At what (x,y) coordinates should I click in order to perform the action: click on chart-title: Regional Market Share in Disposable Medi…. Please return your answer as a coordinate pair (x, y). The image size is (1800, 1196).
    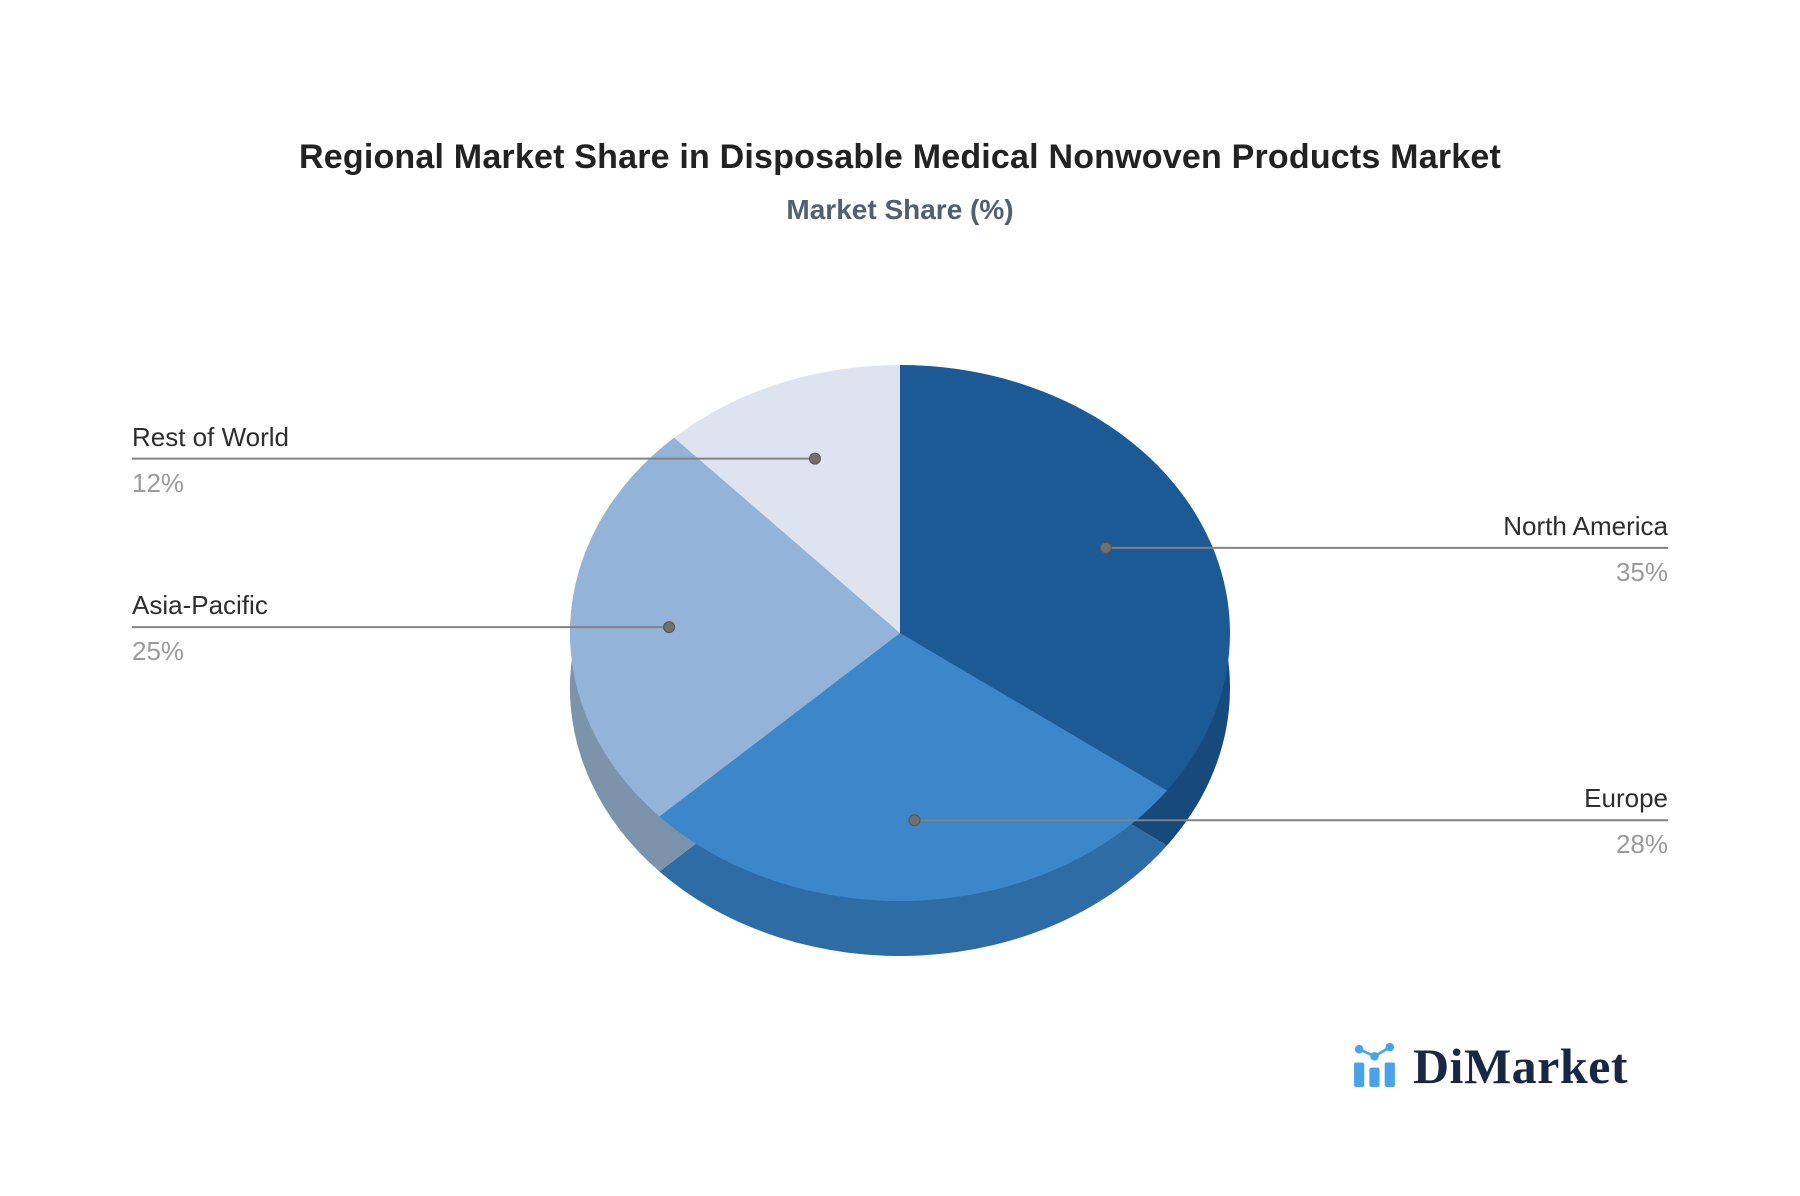
    Looking at the image, I should click on (899, 157).